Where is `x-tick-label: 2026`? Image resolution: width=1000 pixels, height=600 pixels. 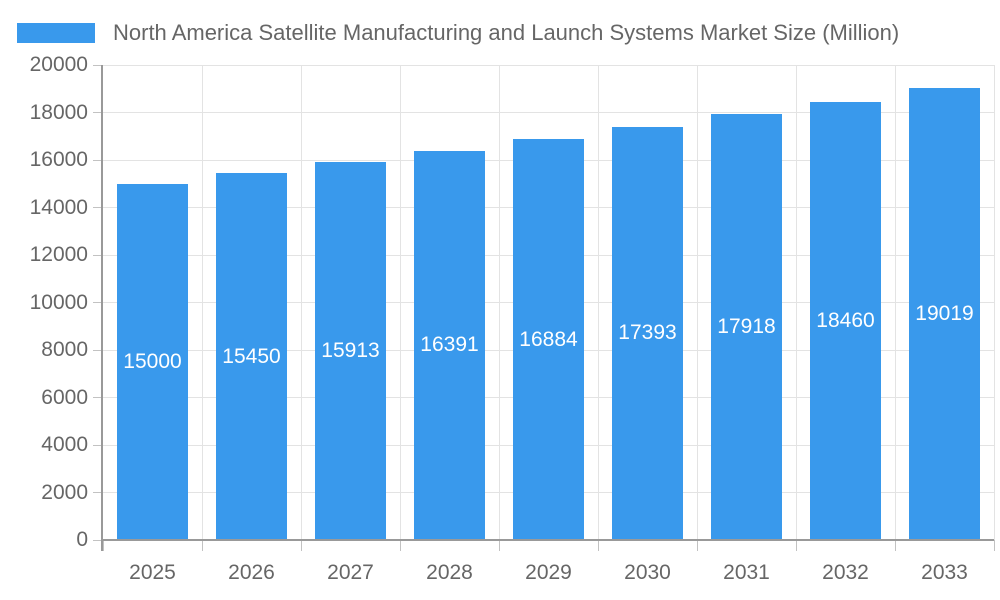 x-tick-label: 2026 is located at coordinates (251, 572).